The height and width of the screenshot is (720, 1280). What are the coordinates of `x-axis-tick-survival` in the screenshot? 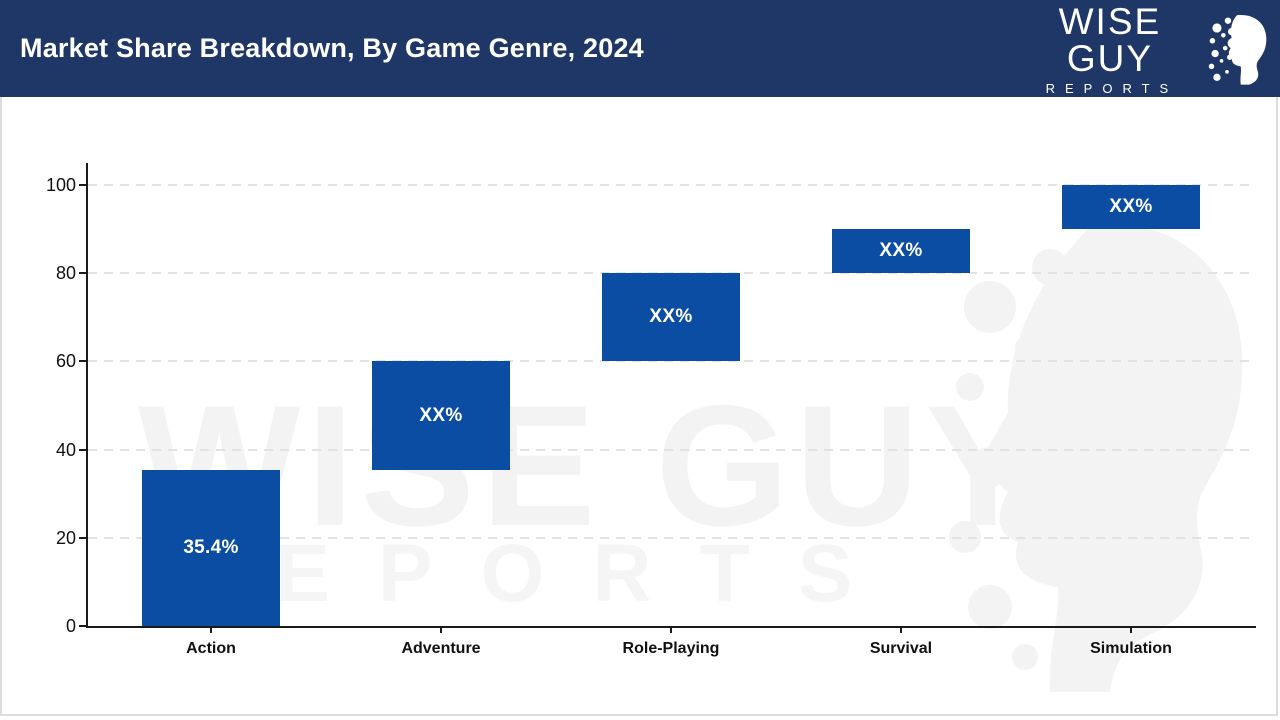 It's located at (901, 630).